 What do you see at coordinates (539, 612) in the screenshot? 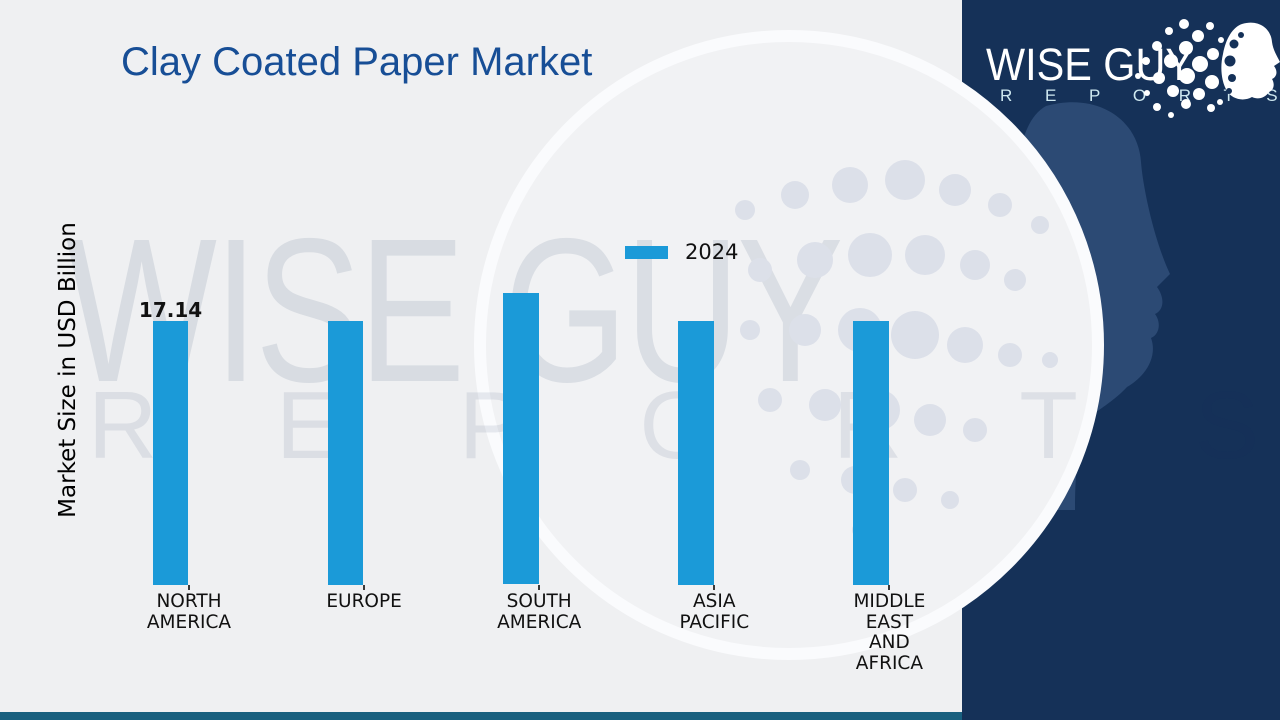
I see `category-label: SOUTH AMERICA` at bounding box center [539, 612].